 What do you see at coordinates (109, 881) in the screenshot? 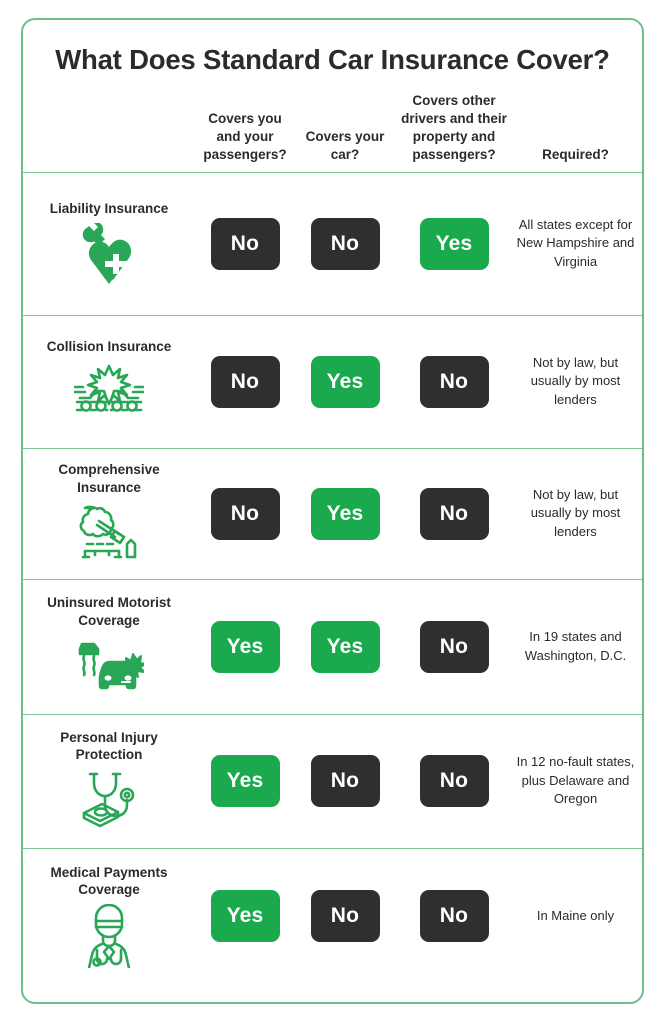
I see `coverage-name: Medical Payments Coverage` at bounding box center [109, 881].